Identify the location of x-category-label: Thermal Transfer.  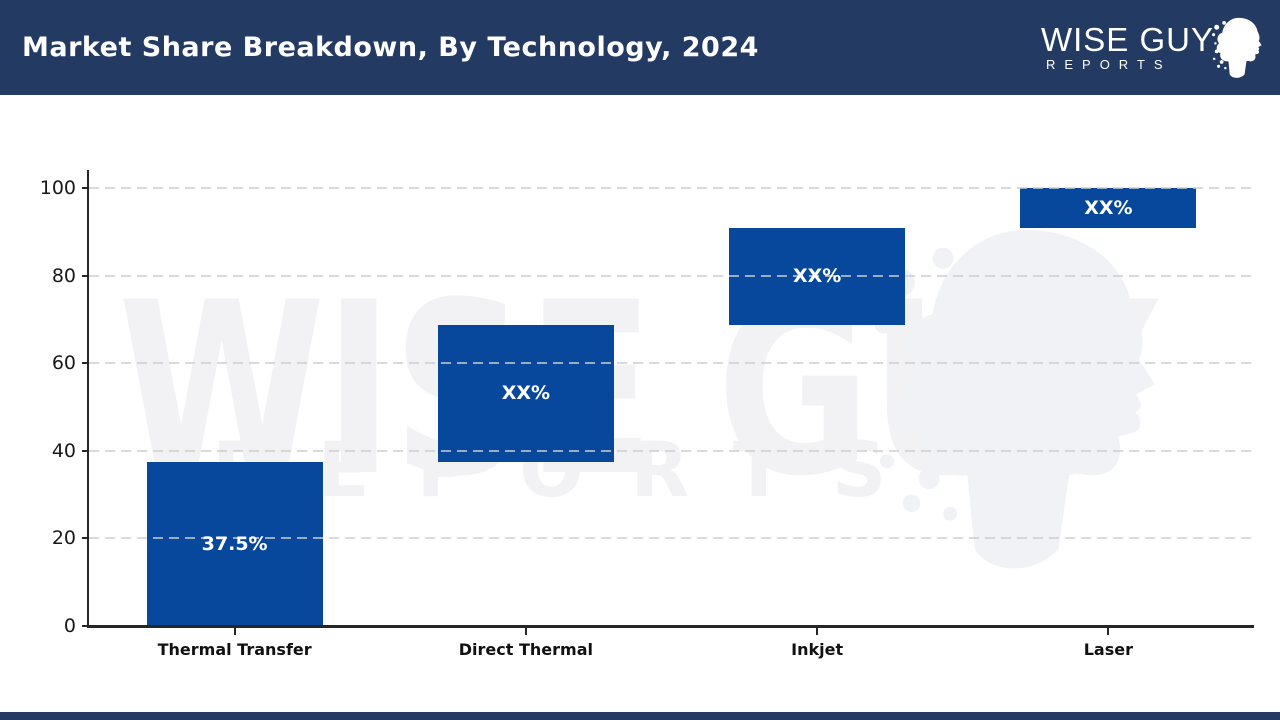
(234, 649).